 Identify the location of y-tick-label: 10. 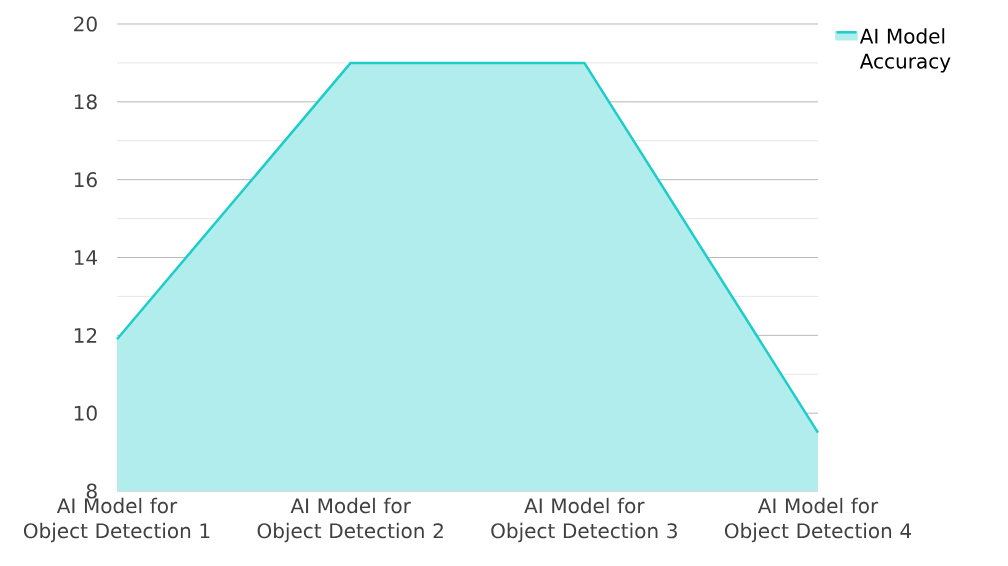
(85, 413).